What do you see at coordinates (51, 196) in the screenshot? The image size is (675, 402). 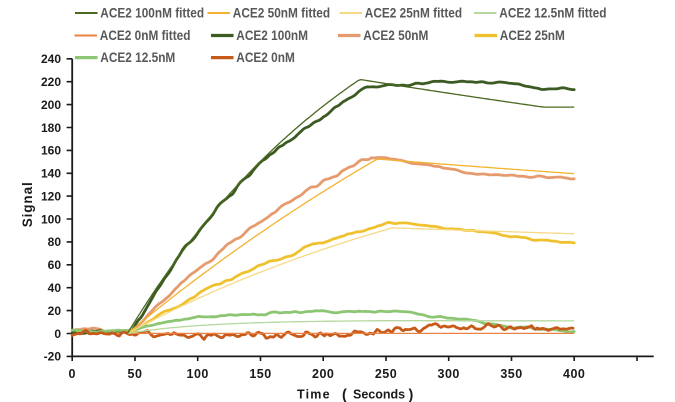 I see `svg-text: 120` at bounding box center [51, 196].